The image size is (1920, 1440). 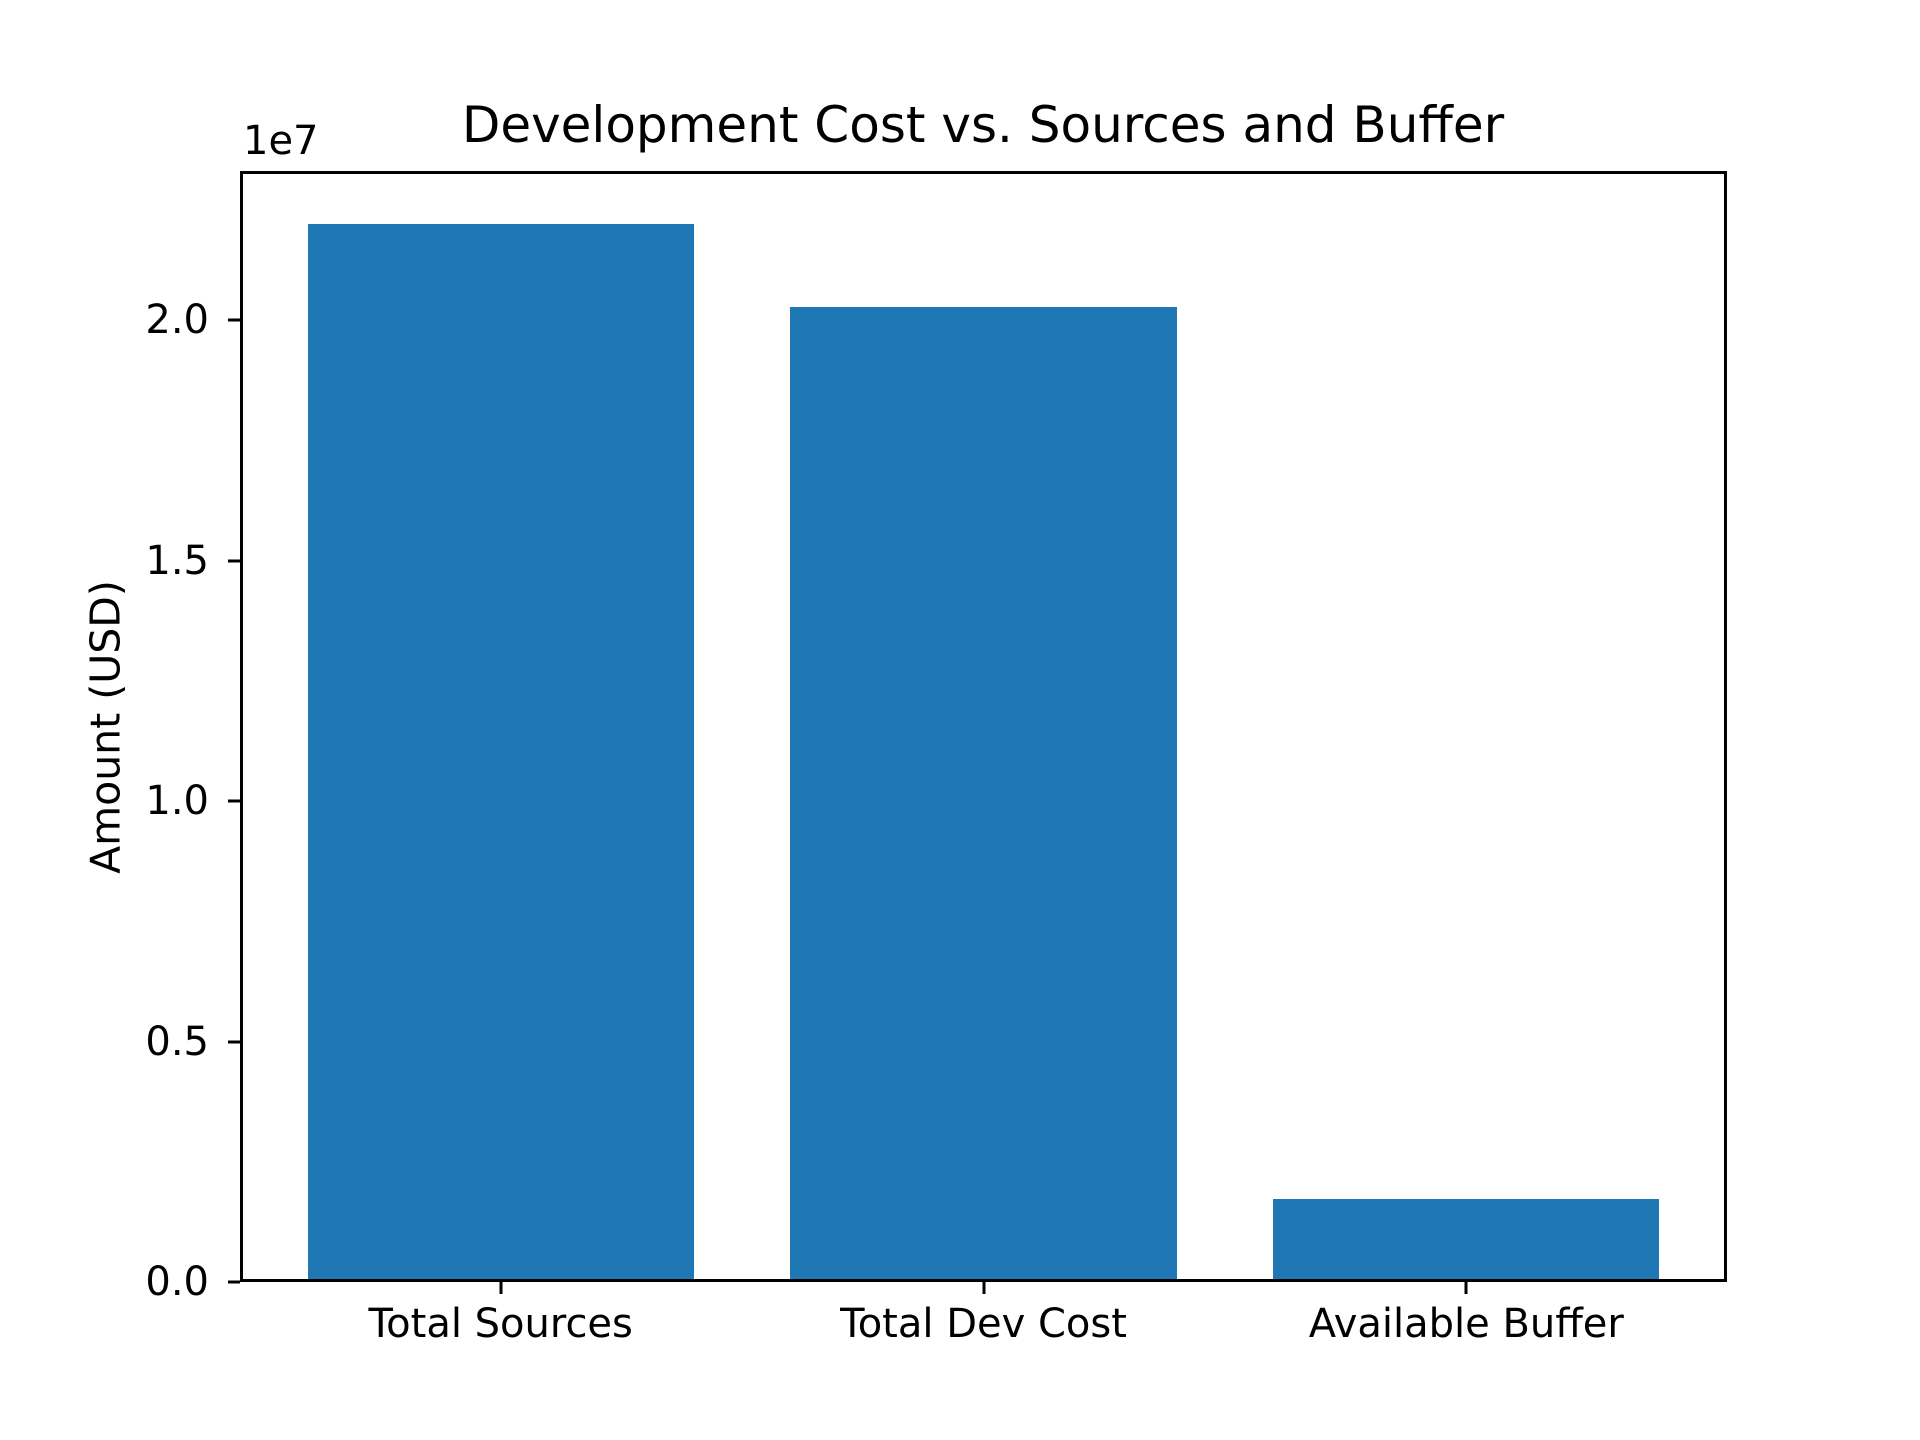 What do you see at coordinates (177, 1041) in the screenshot?
I see `y-tick-label-0.5: 0.5` at bounding box center [177, 1041].